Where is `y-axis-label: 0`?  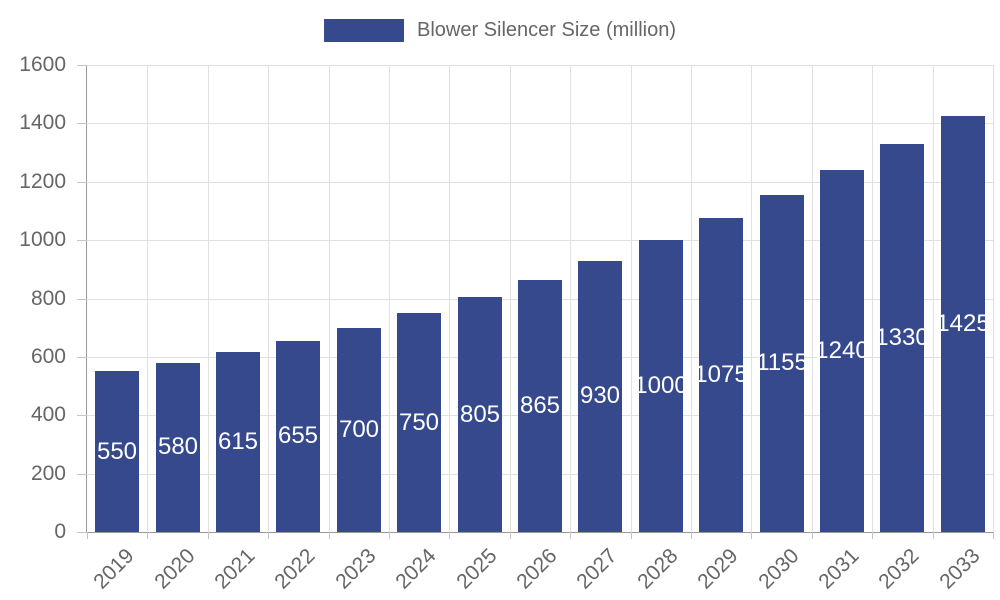 y-axis-label: 0 is located at coordinates (60, 531).